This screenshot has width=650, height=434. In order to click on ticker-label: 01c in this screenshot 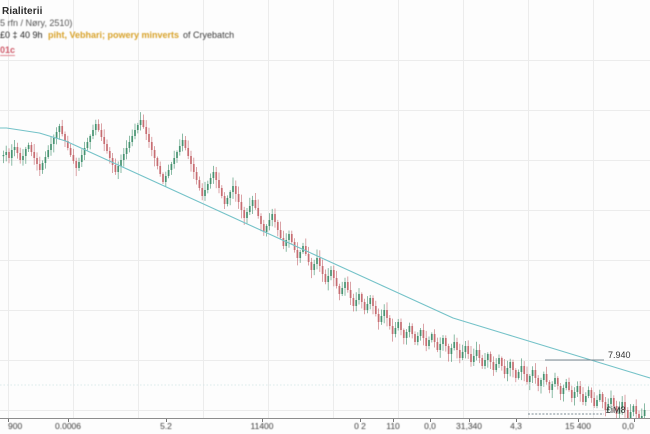, I will do `click(8, 50)`.